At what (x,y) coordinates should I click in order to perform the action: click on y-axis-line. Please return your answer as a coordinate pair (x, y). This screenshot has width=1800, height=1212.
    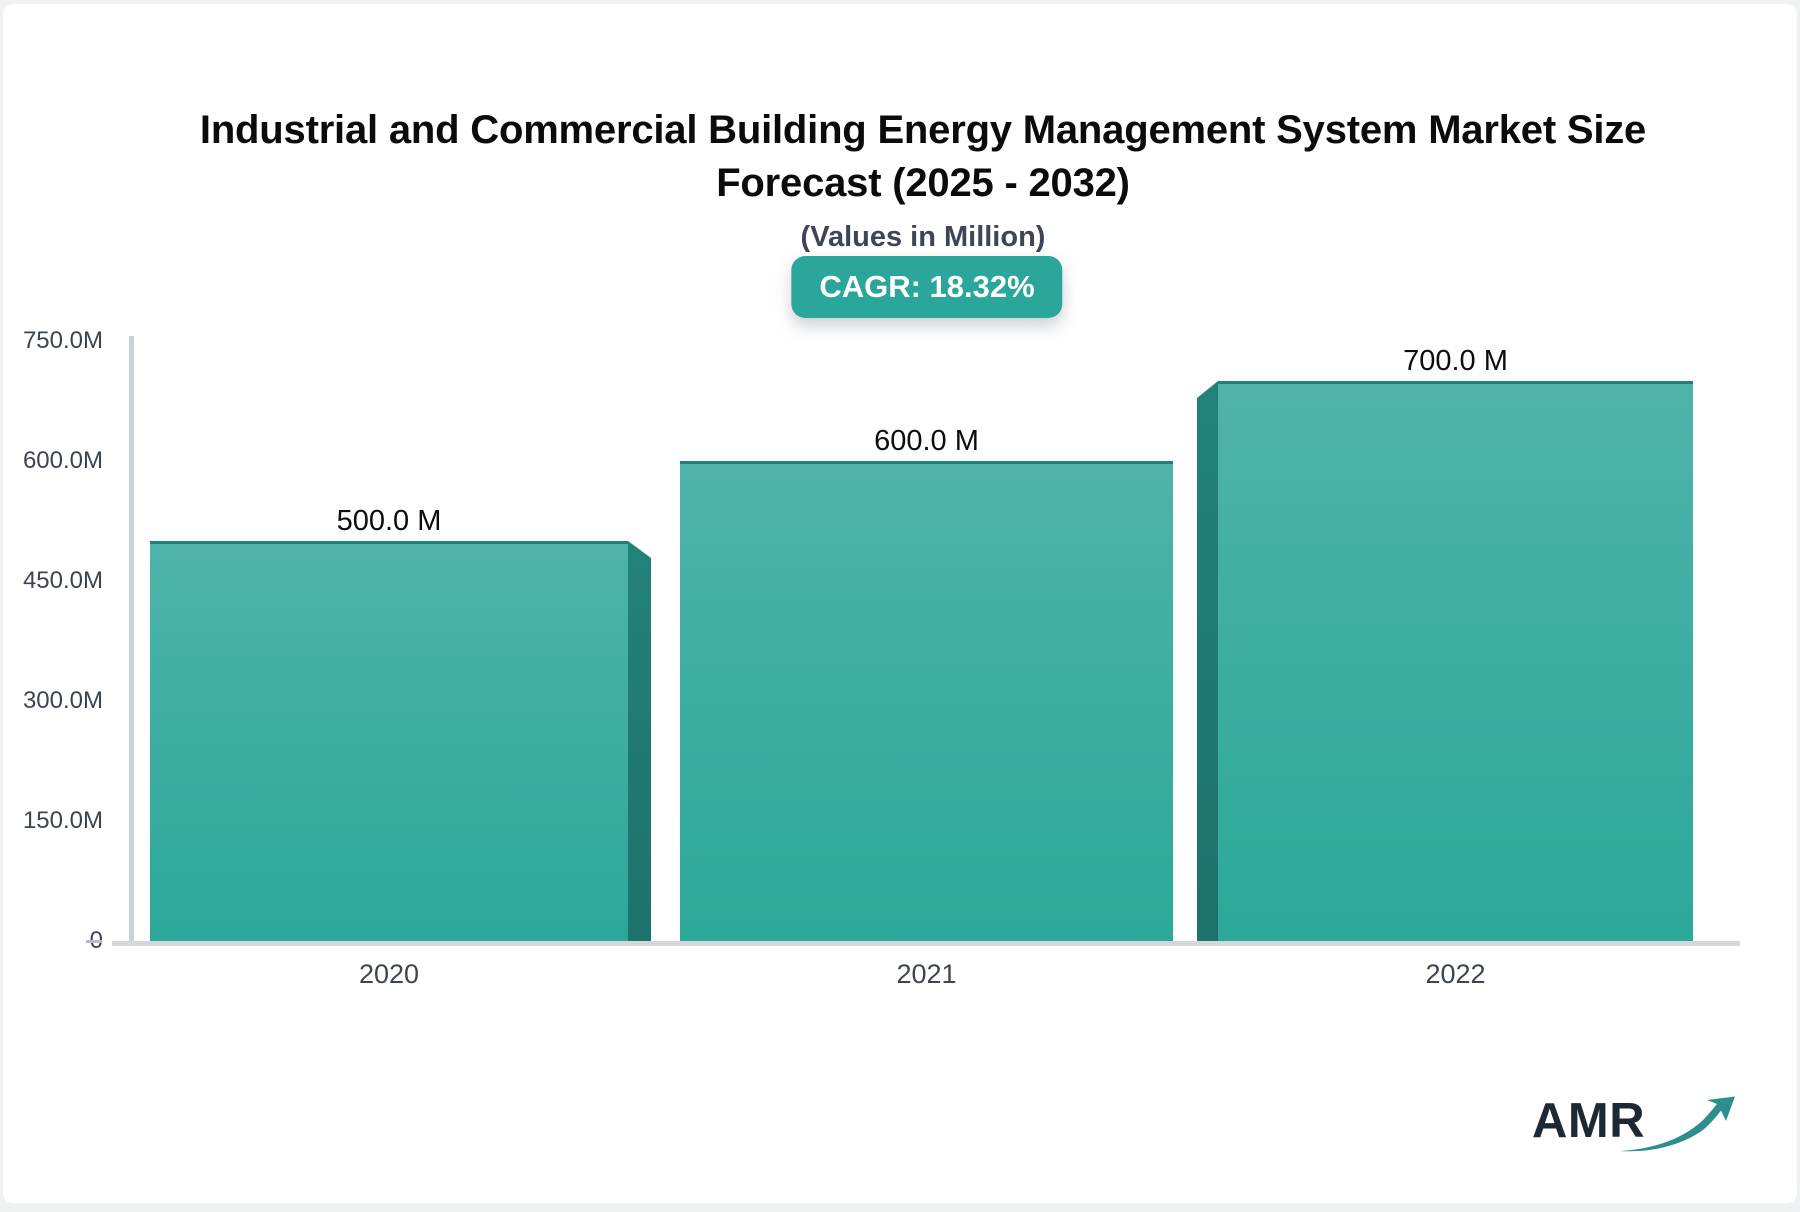
    Looking at the image, I should click on (131, 640).